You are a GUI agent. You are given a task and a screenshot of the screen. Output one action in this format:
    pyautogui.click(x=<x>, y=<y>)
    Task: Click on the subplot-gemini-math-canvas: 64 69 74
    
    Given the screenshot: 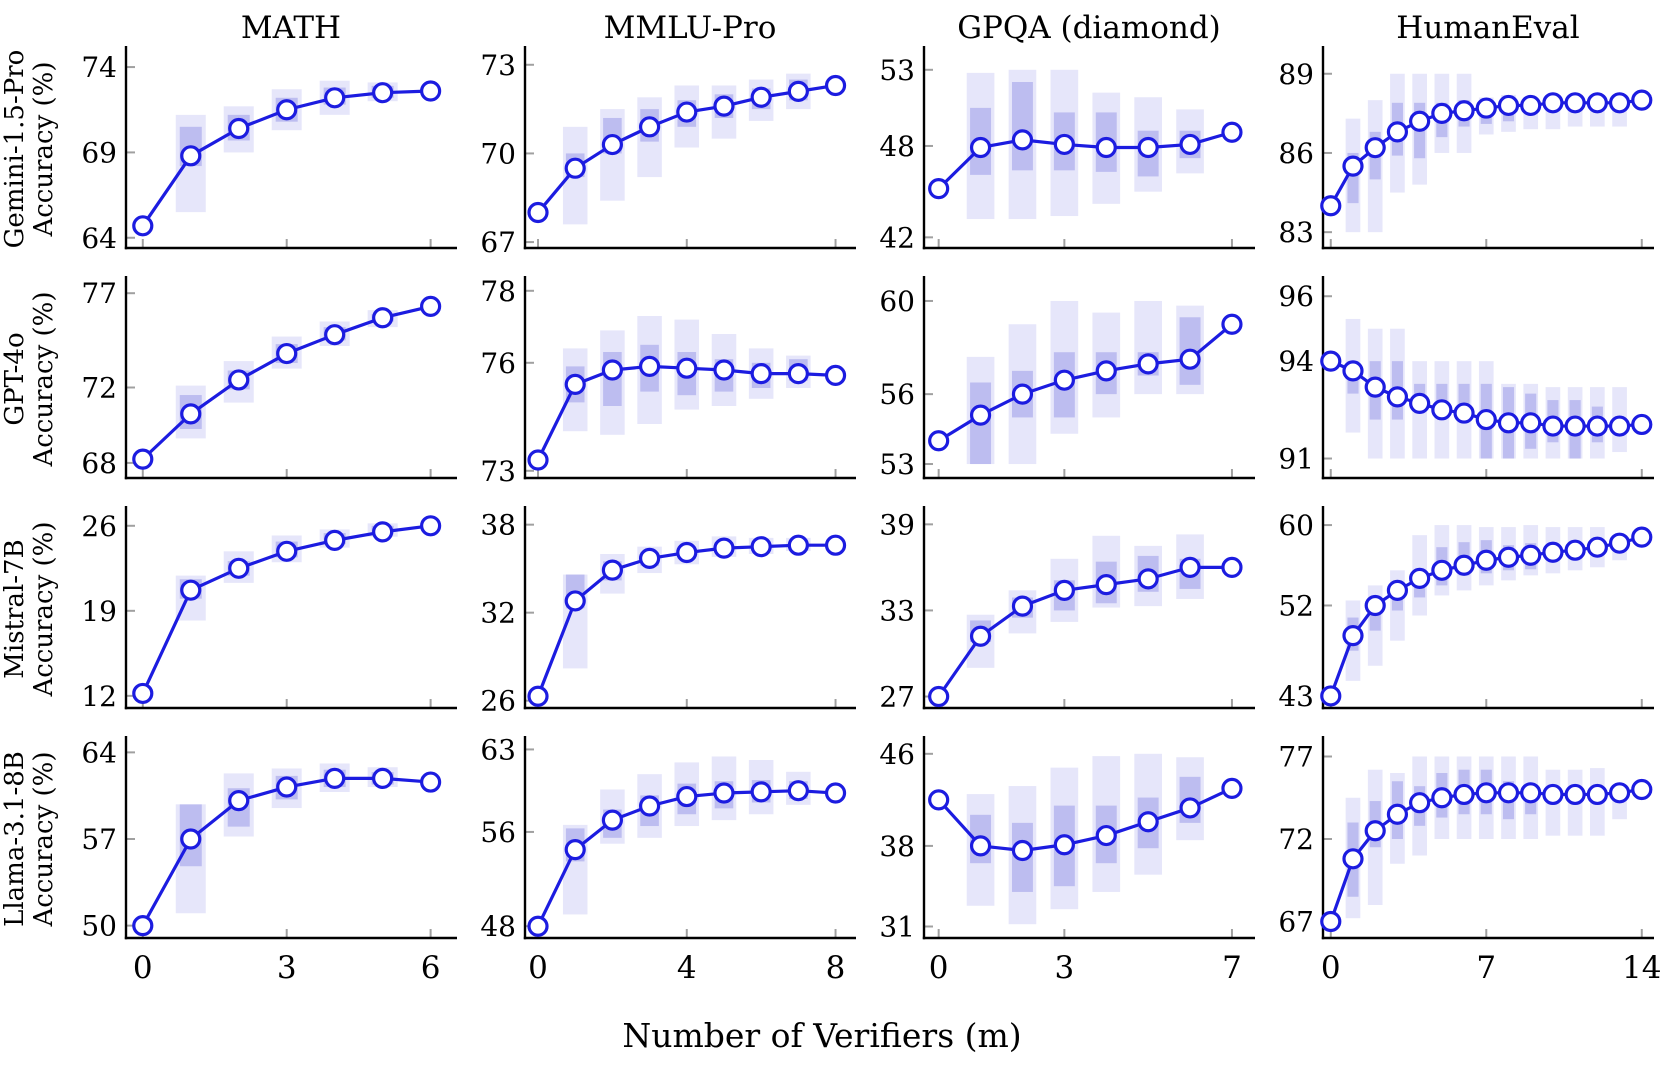 What is the action you would take?
    pyautogui.click(x=269, y=150)
    